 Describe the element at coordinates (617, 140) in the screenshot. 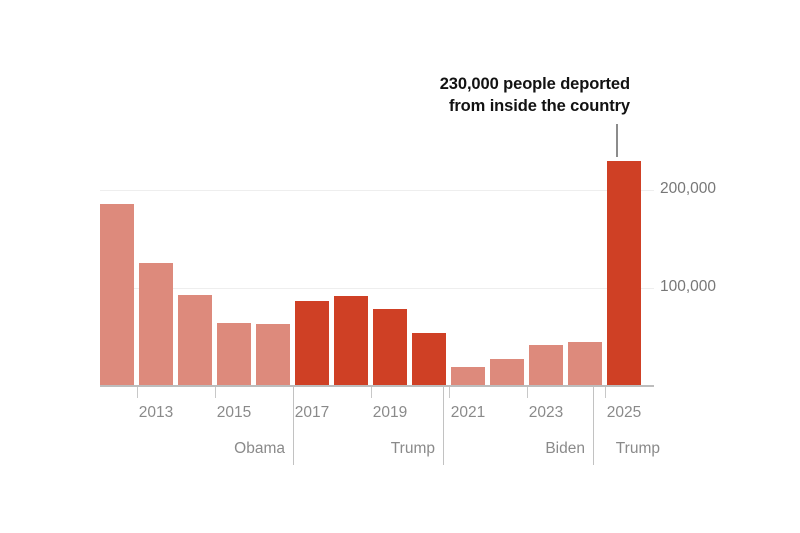

I see `annotation-leader-line` at that location.